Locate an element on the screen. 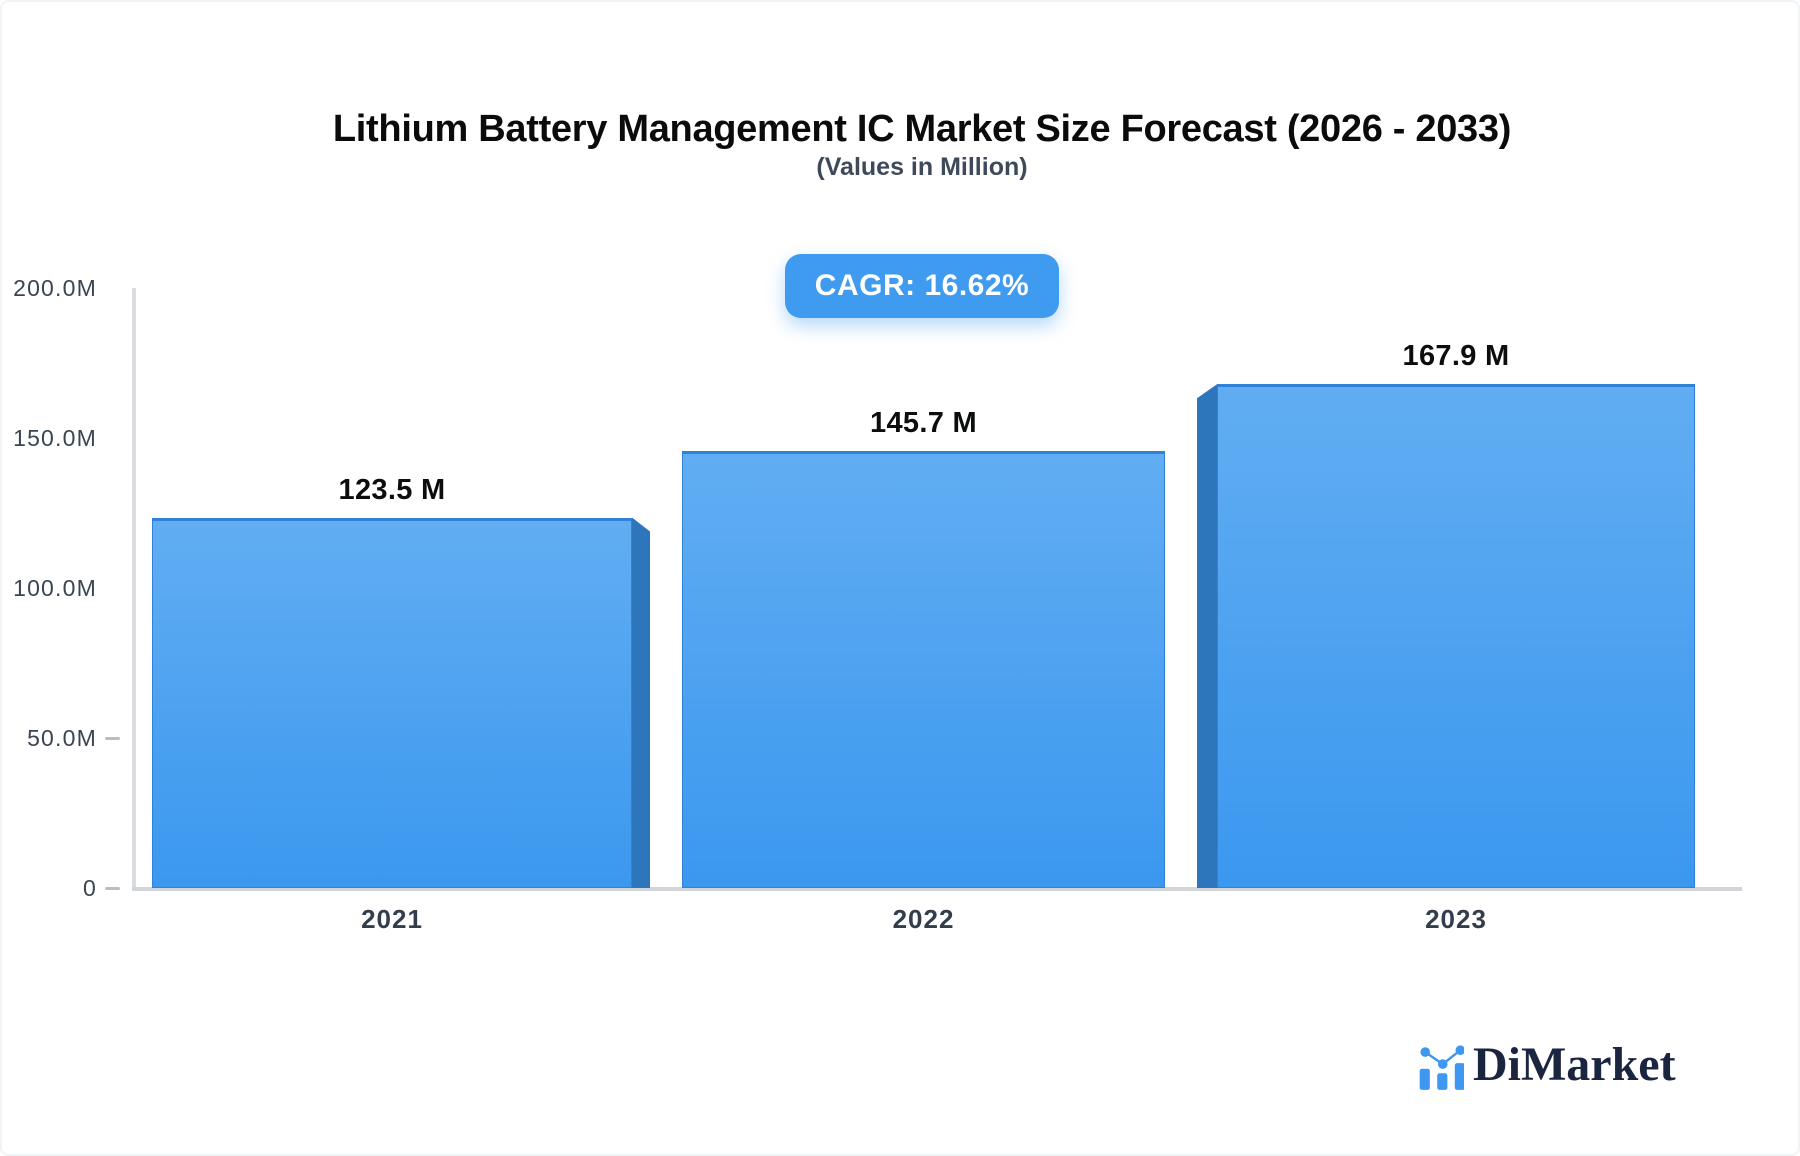 The image size is (1800, 1156). y-axis-label: 200.0M is located at coordinates (55, 288).